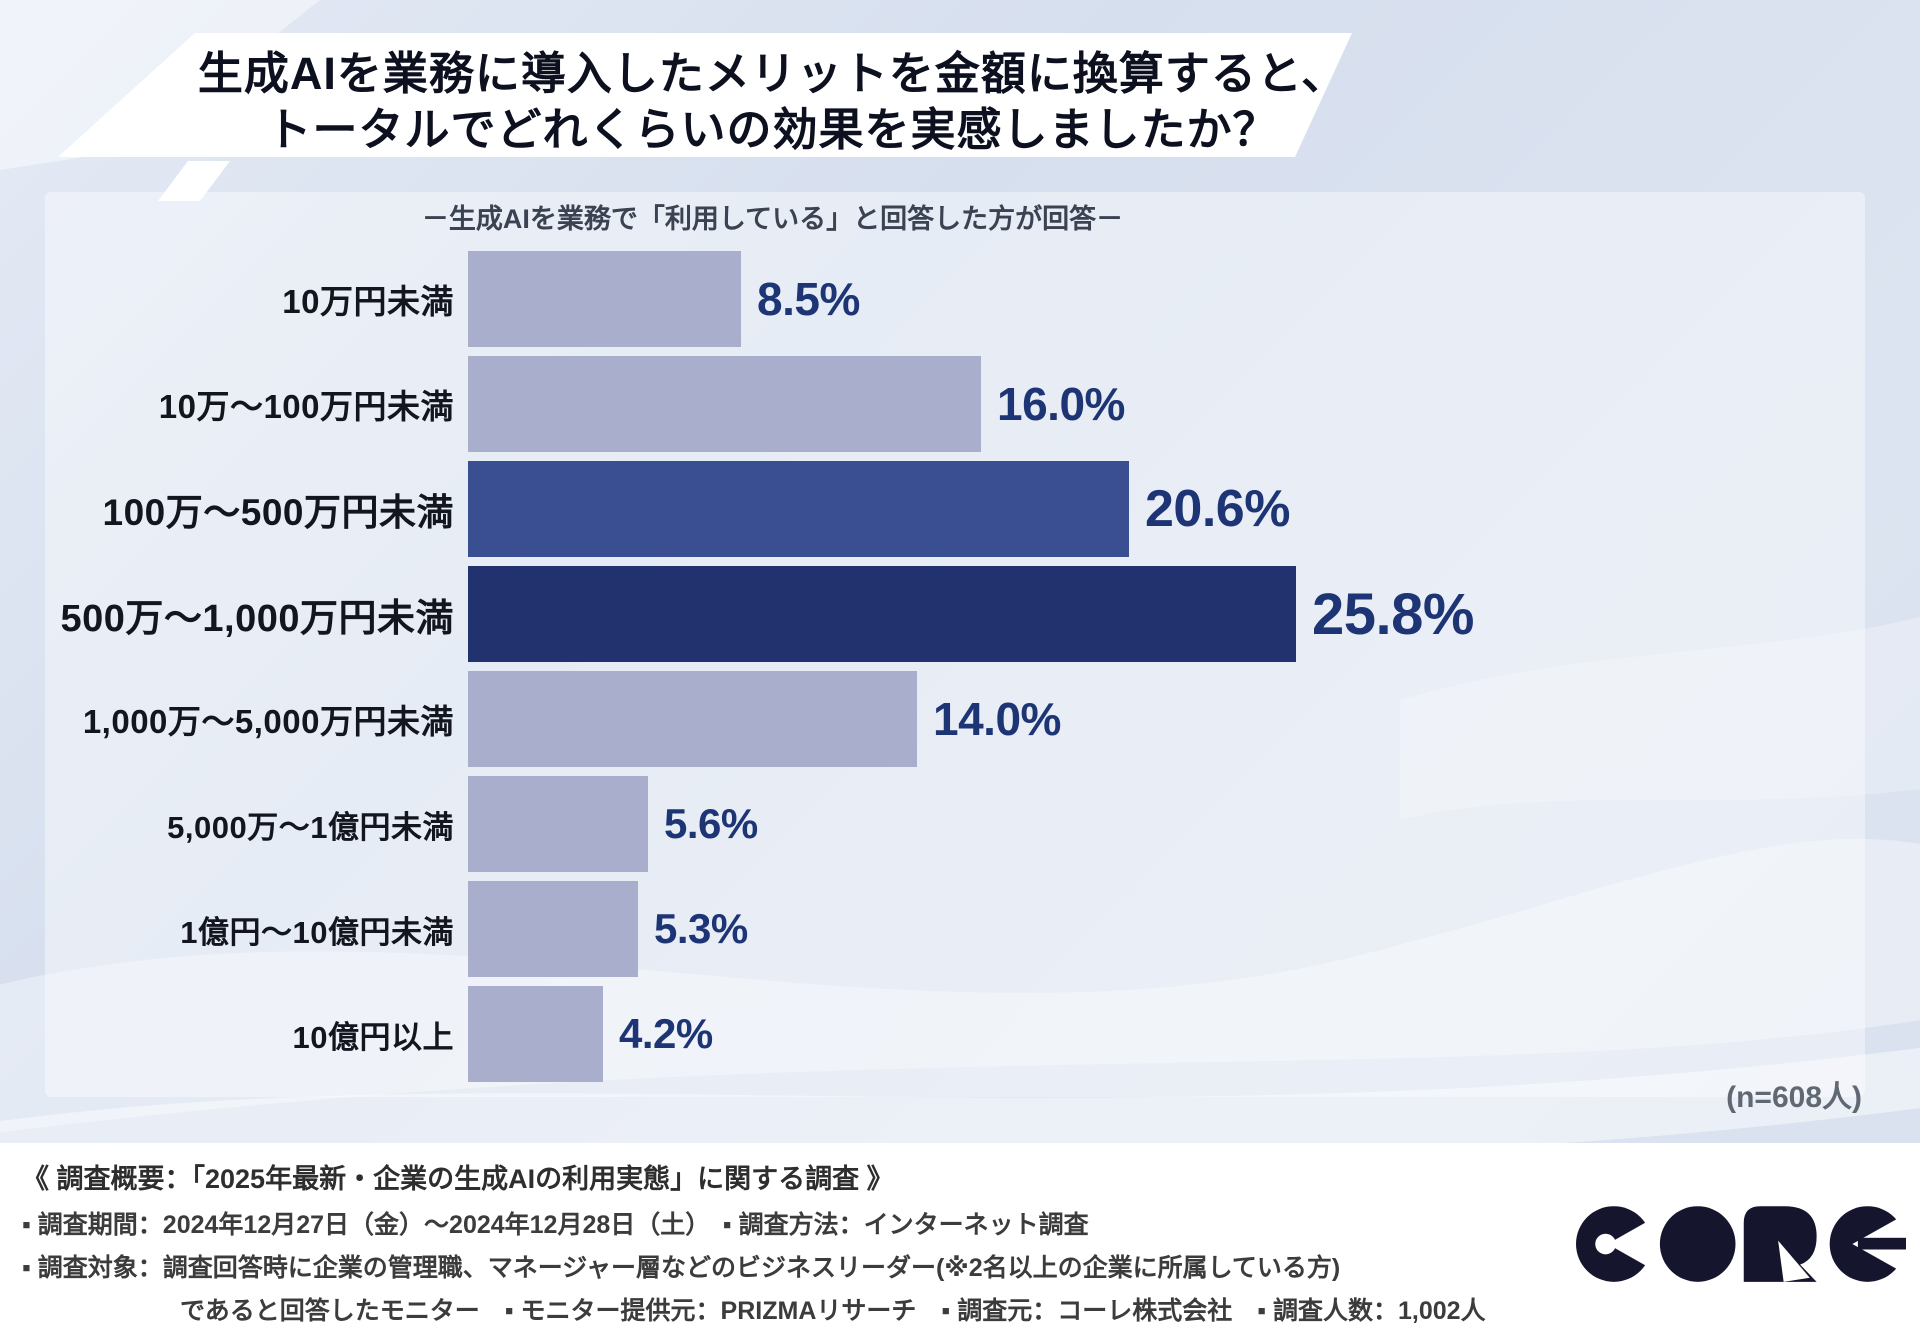  I want to click on value-label: 5.6%, so click(711, 823).